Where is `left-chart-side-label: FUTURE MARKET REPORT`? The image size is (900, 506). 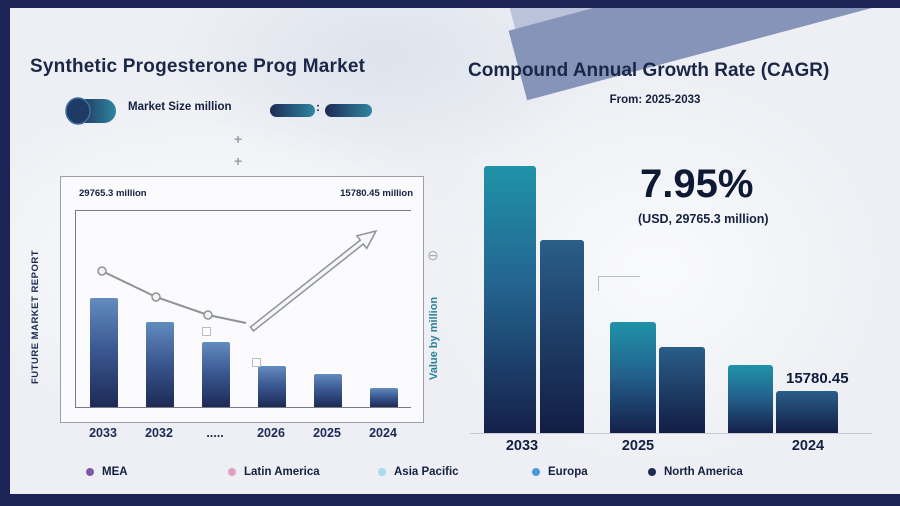 left-chart-side-label: FUTURE MARKET REPORT is located at coordinates (35, 317).